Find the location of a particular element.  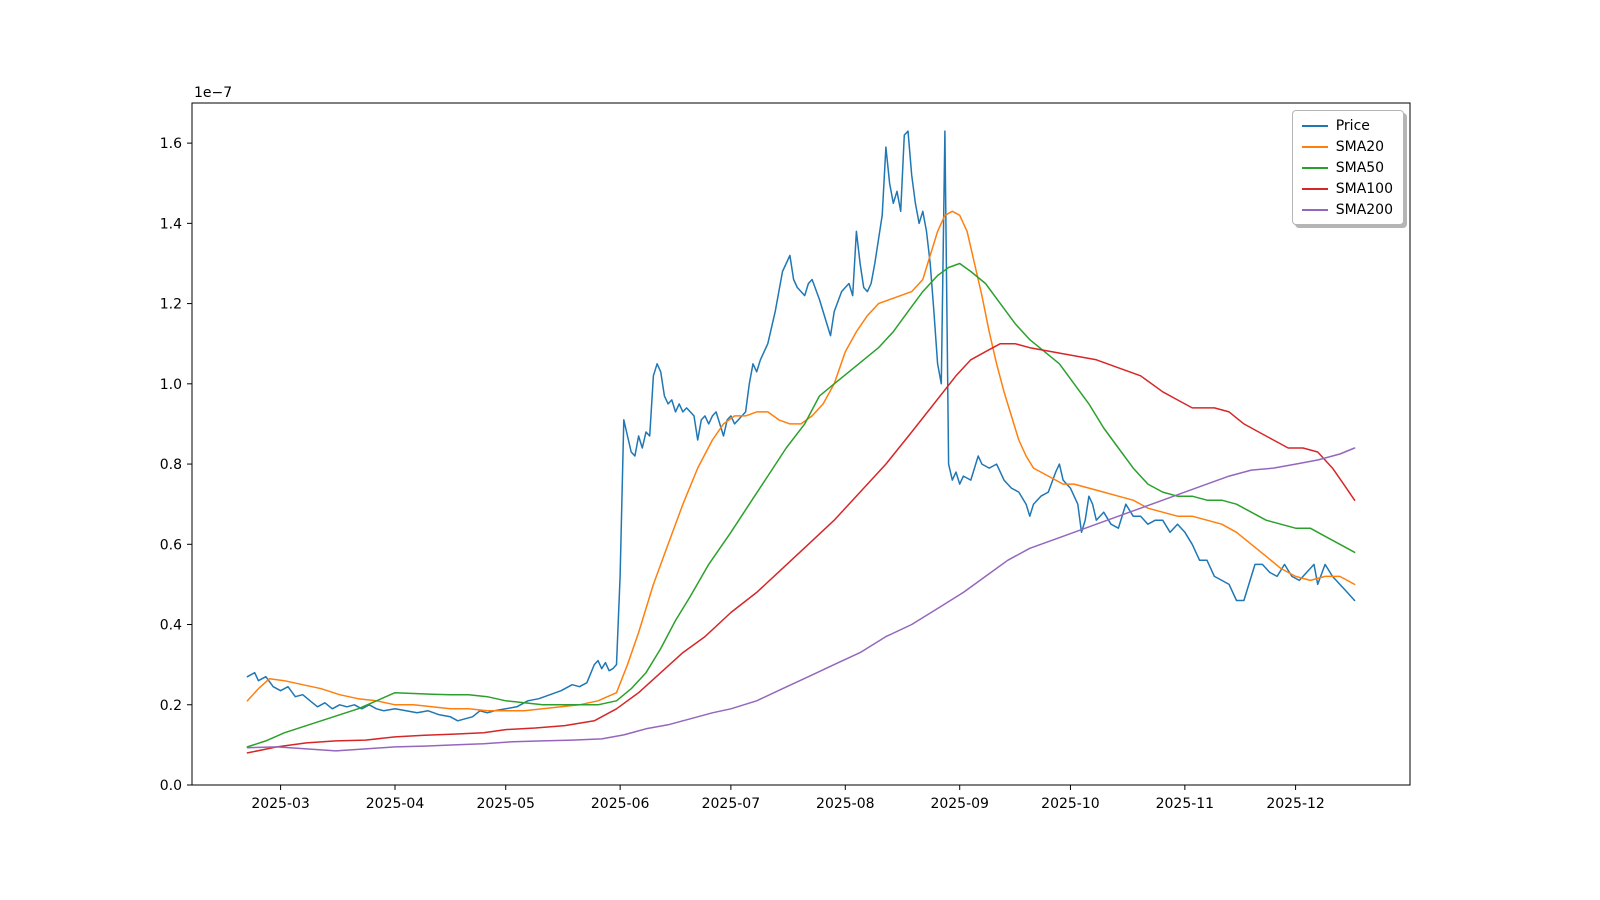

legend-item-sma20: SMA20 is located at coordinates (1347, 146).